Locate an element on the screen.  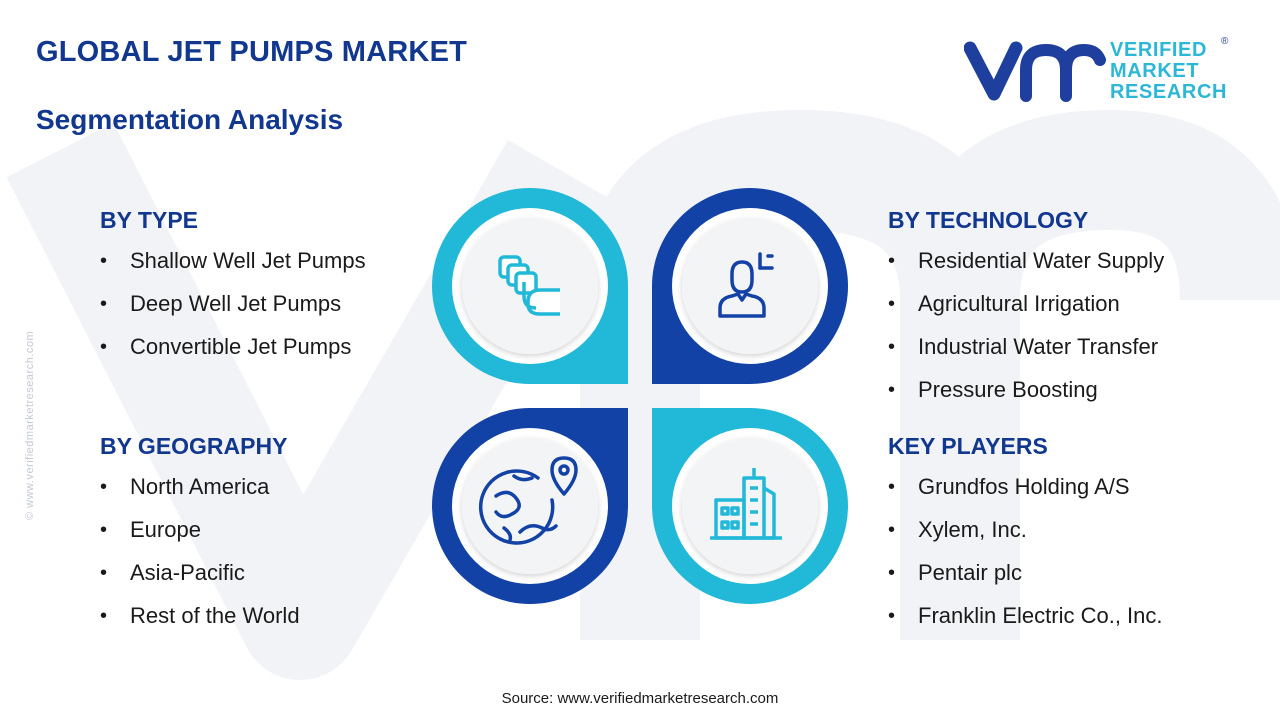
stacked-squares-icon is located at coordinates (529, 285).